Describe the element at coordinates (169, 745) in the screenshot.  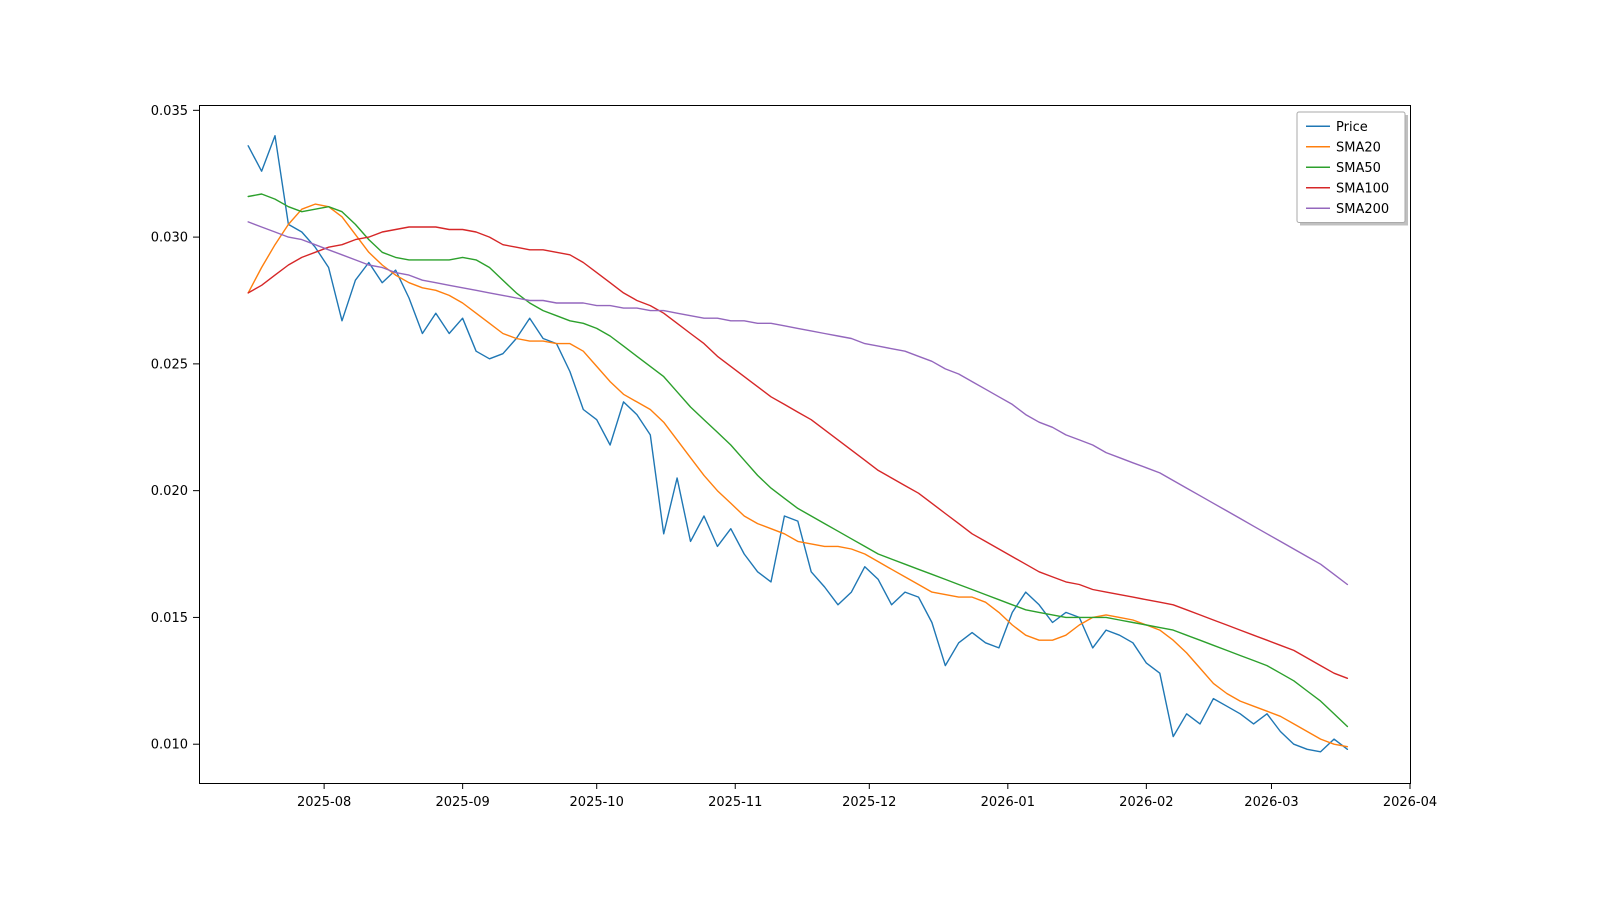
I see `y-tick-label: 0.010` at that location.